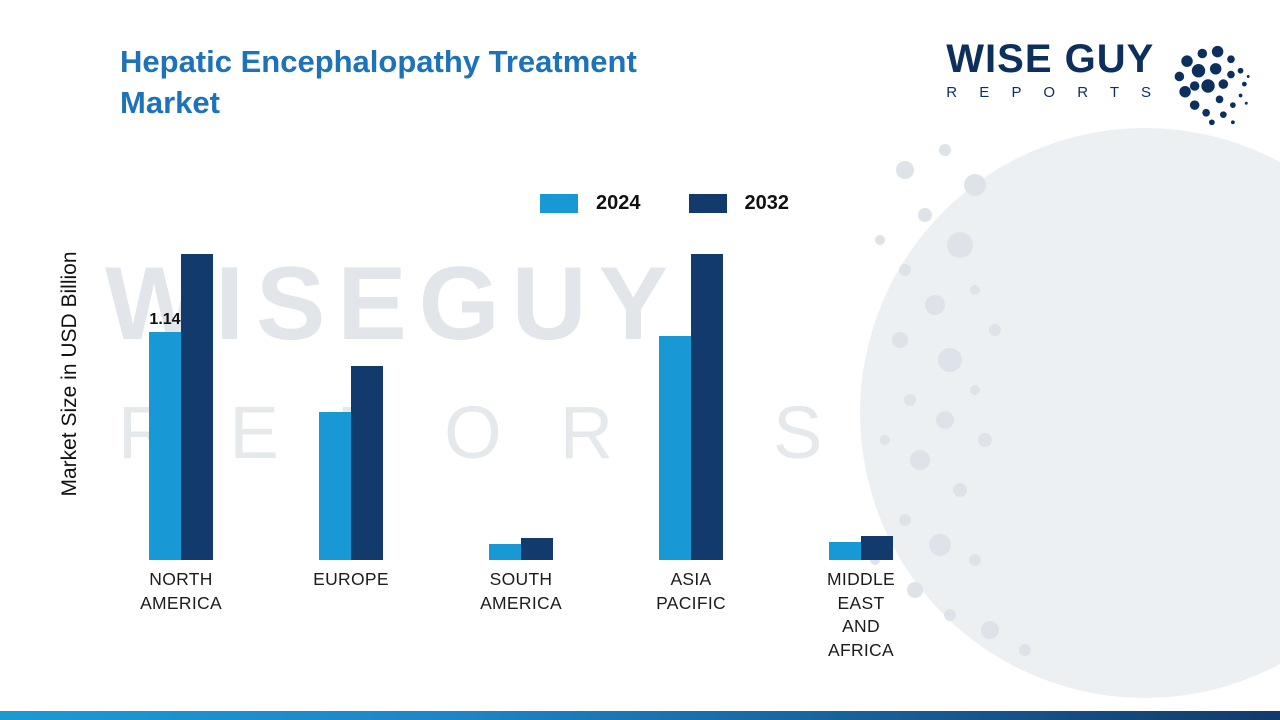  I want to click on wise-guy-reports-logo: WISE GUY R E P O R T S, so click(1099, 86).